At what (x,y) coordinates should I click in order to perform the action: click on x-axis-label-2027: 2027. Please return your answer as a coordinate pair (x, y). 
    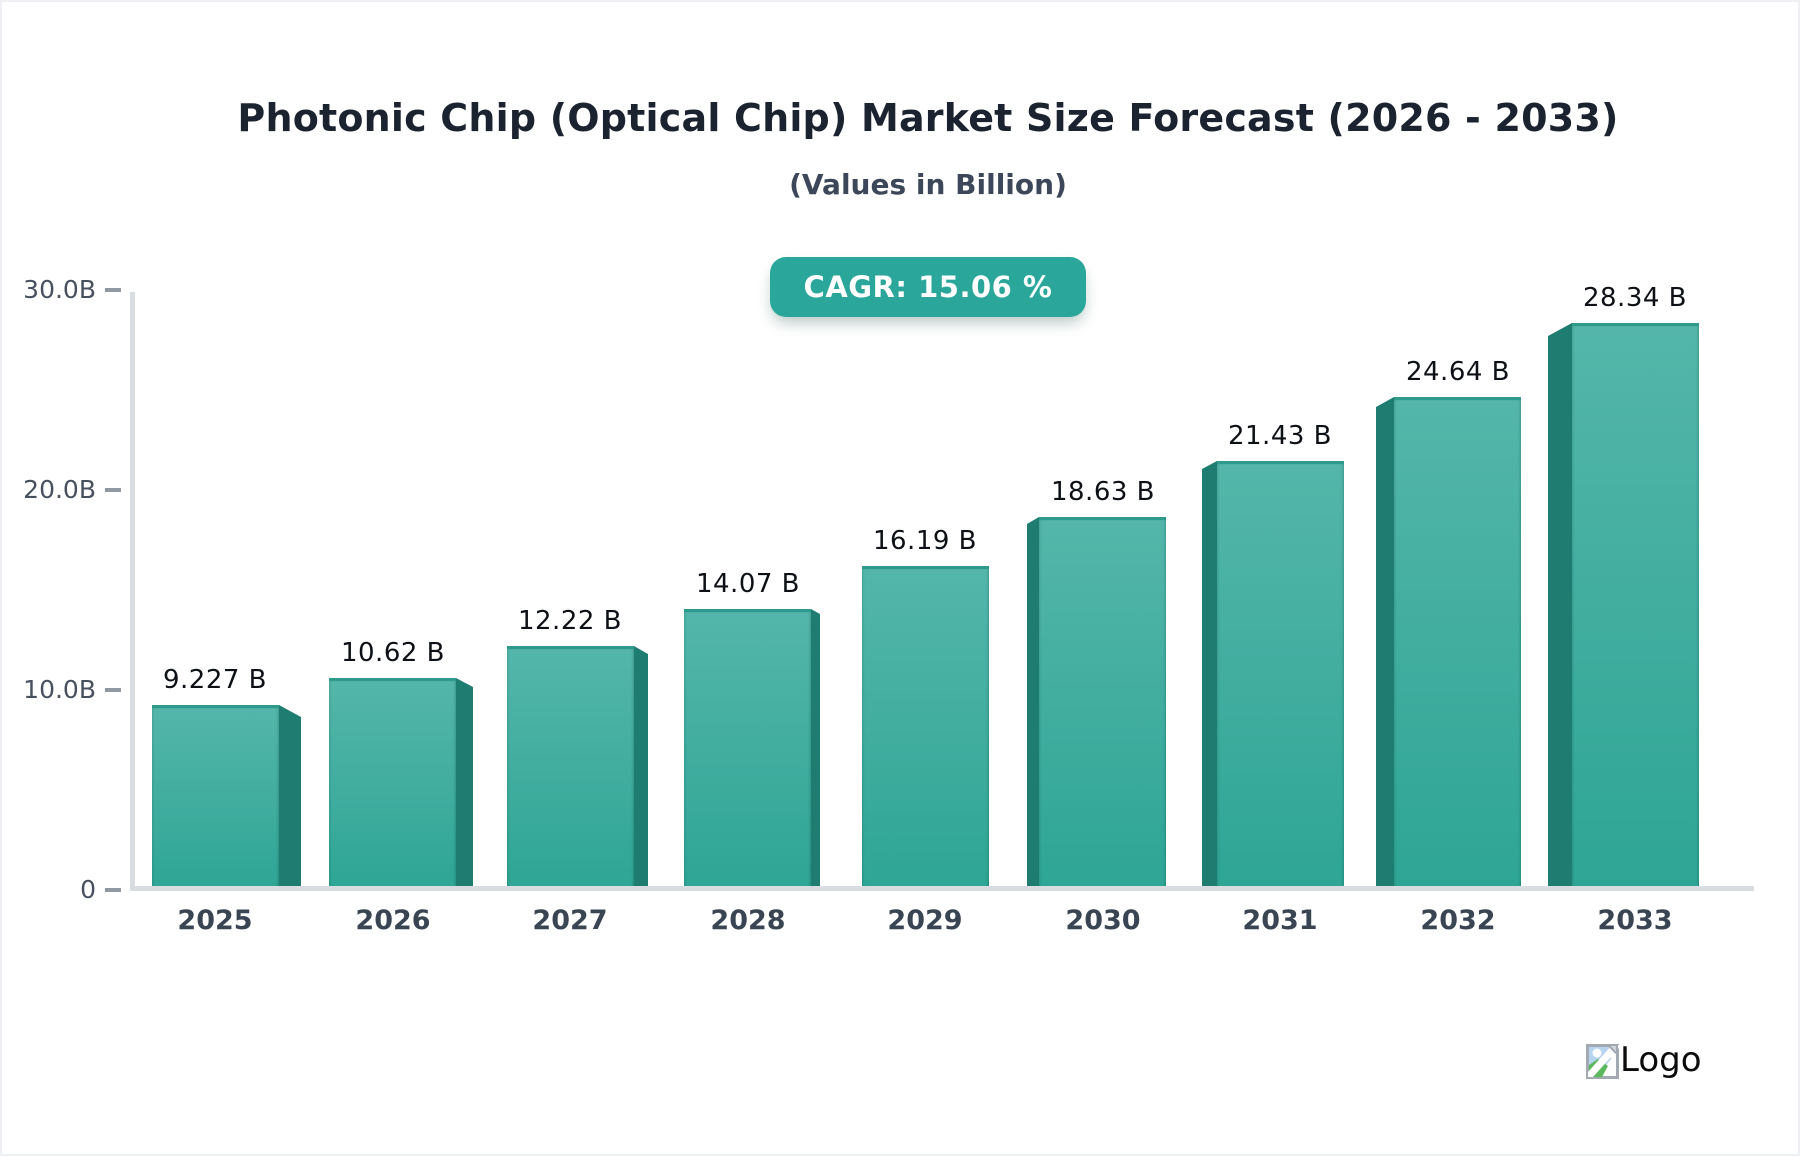
    Looking at the image, I should click on (570, 920).